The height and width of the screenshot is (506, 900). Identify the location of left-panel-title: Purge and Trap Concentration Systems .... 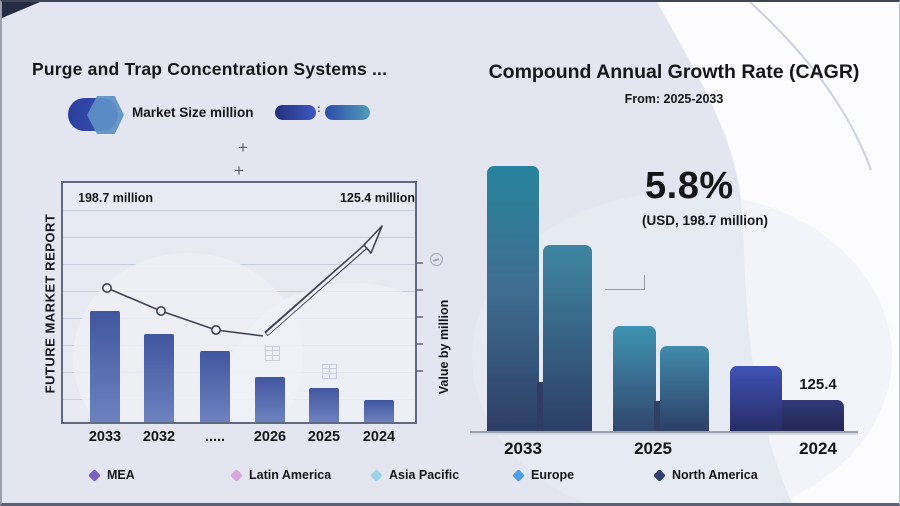
(210, 69).